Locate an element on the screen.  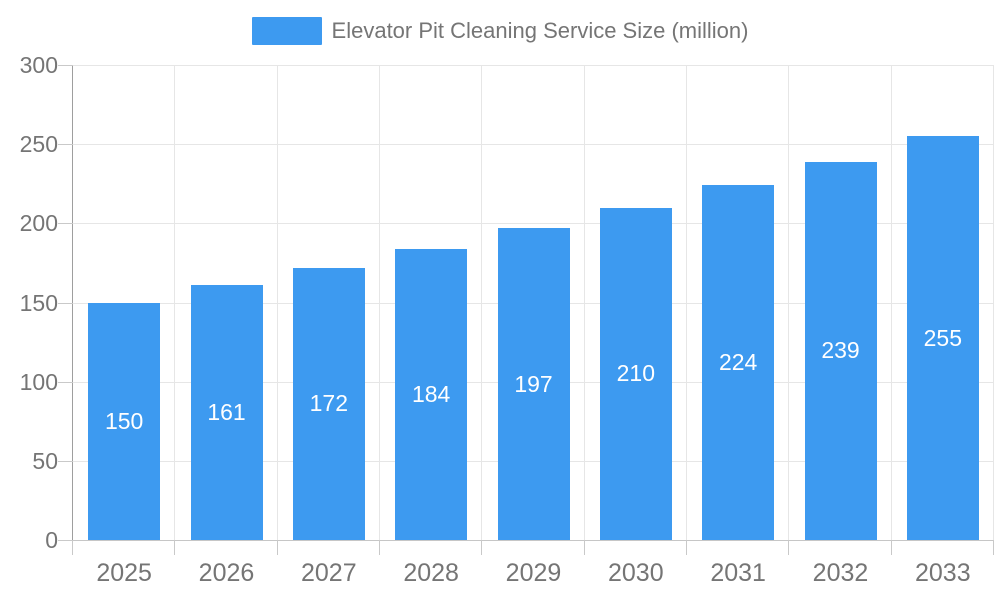
y-axis-line is located at coordinates (72, 310).